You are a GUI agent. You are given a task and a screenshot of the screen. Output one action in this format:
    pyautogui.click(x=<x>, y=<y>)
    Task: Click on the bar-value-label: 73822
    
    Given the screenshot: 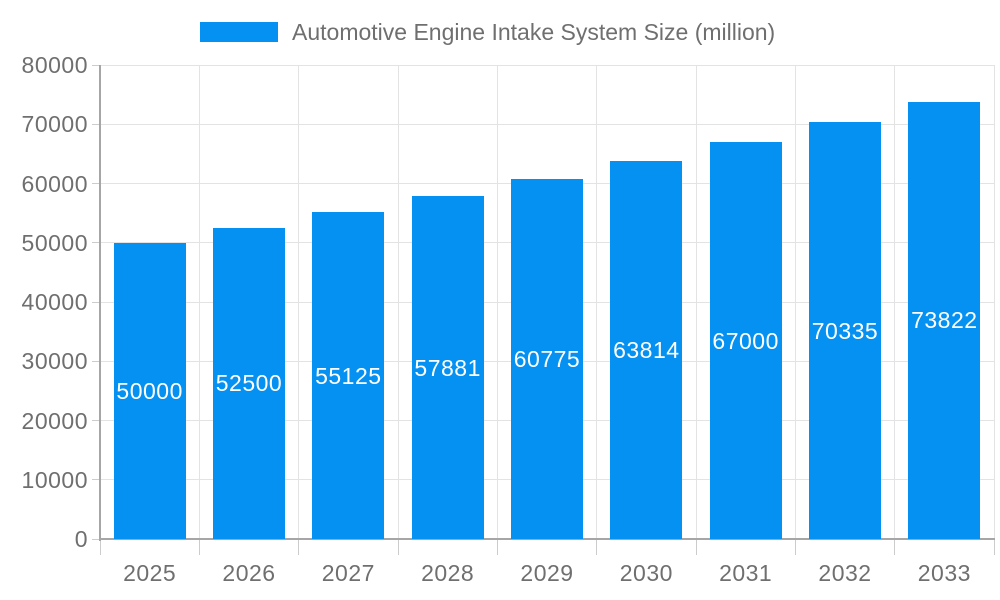 What is the action you would take?
    pyautogui.click(x=944, y=320)
    